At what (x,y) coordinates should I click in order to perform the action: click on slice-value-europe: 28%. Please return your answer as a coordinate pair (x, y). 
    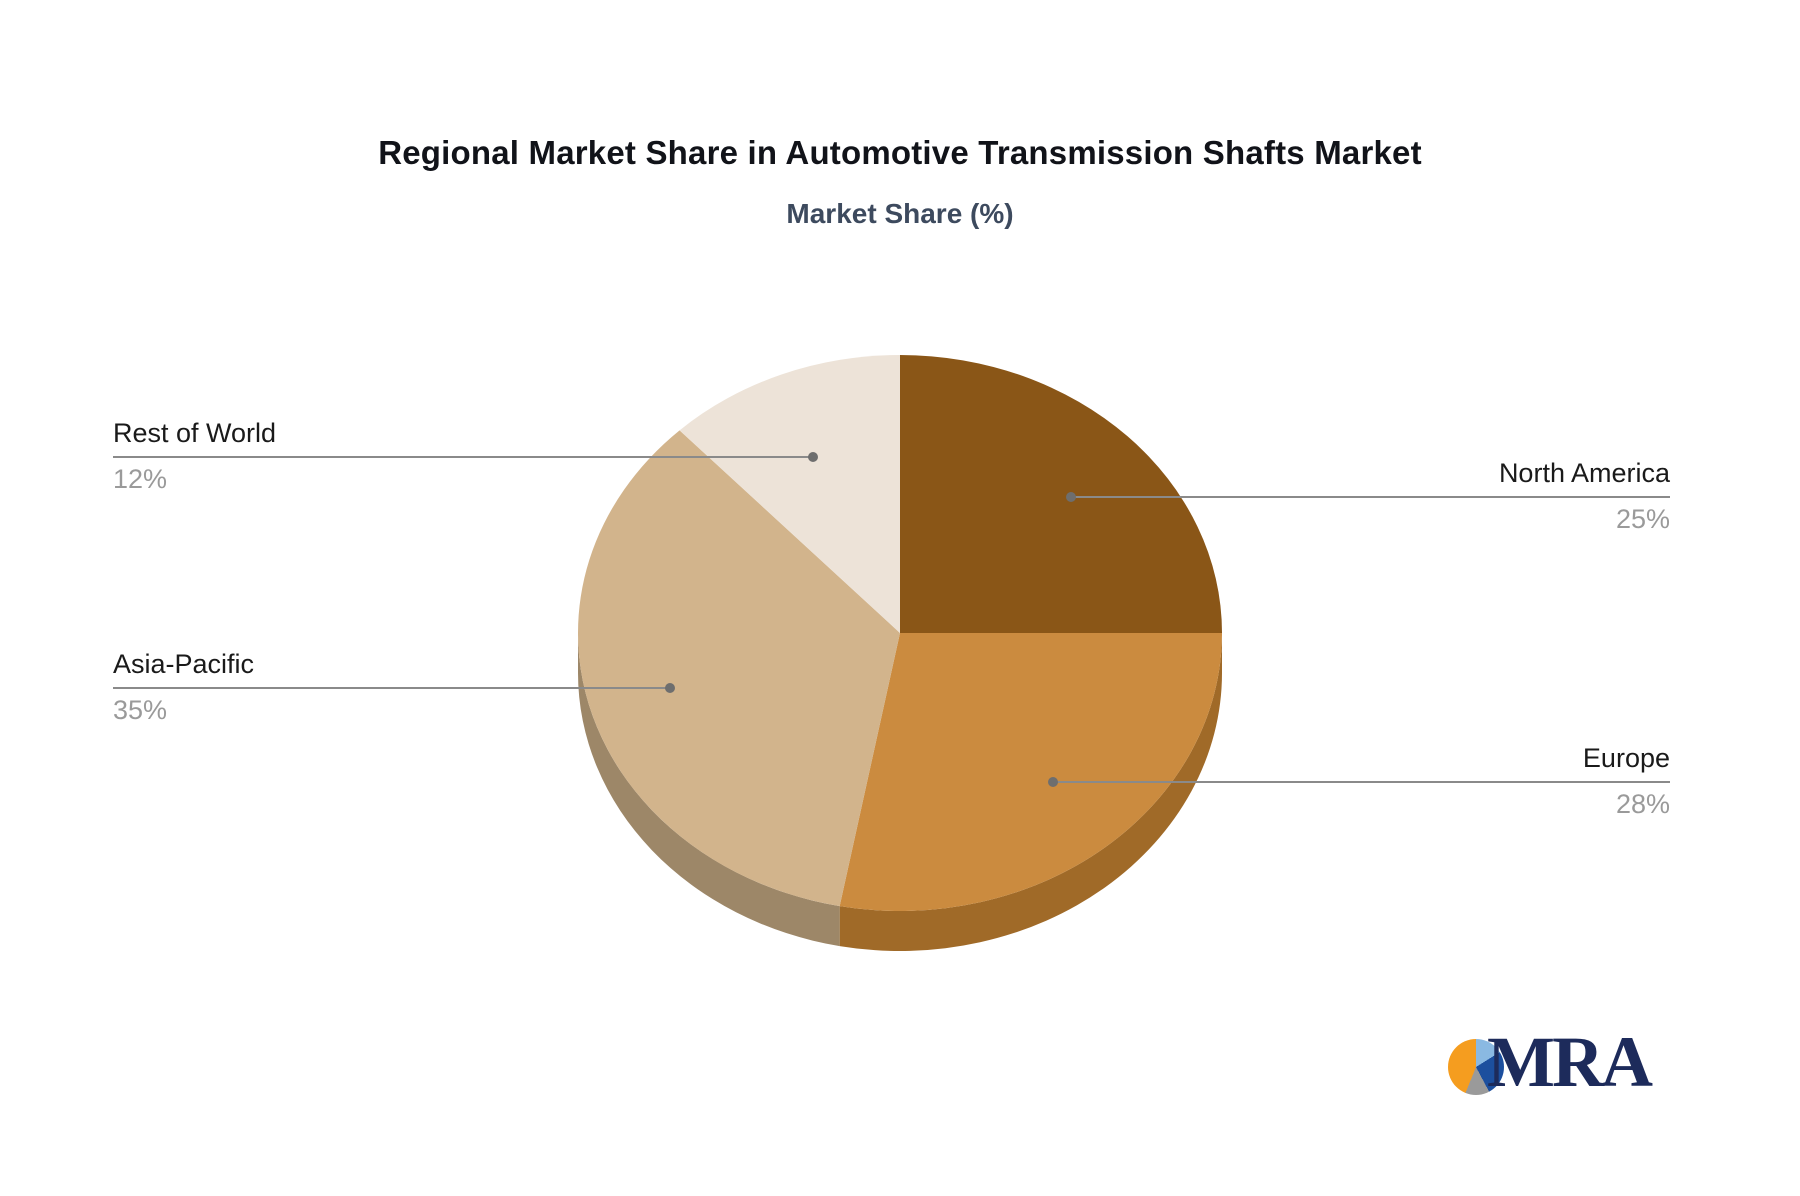
    Looking at the image, I should click on (1642, 804).